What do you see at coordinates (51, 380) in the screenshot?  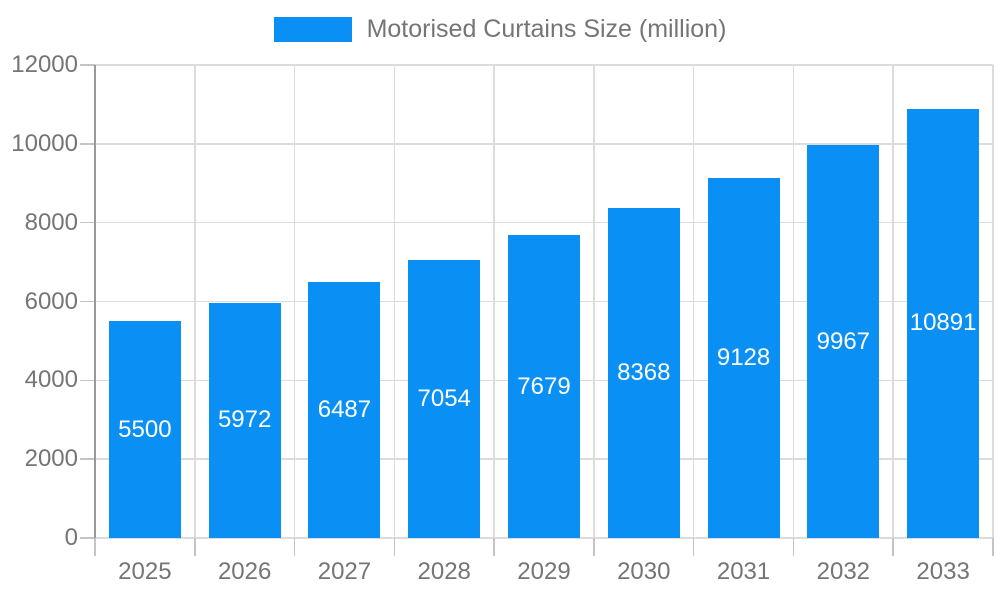 I see `y-tick-label: 4000` at bounding box center [51, 380].